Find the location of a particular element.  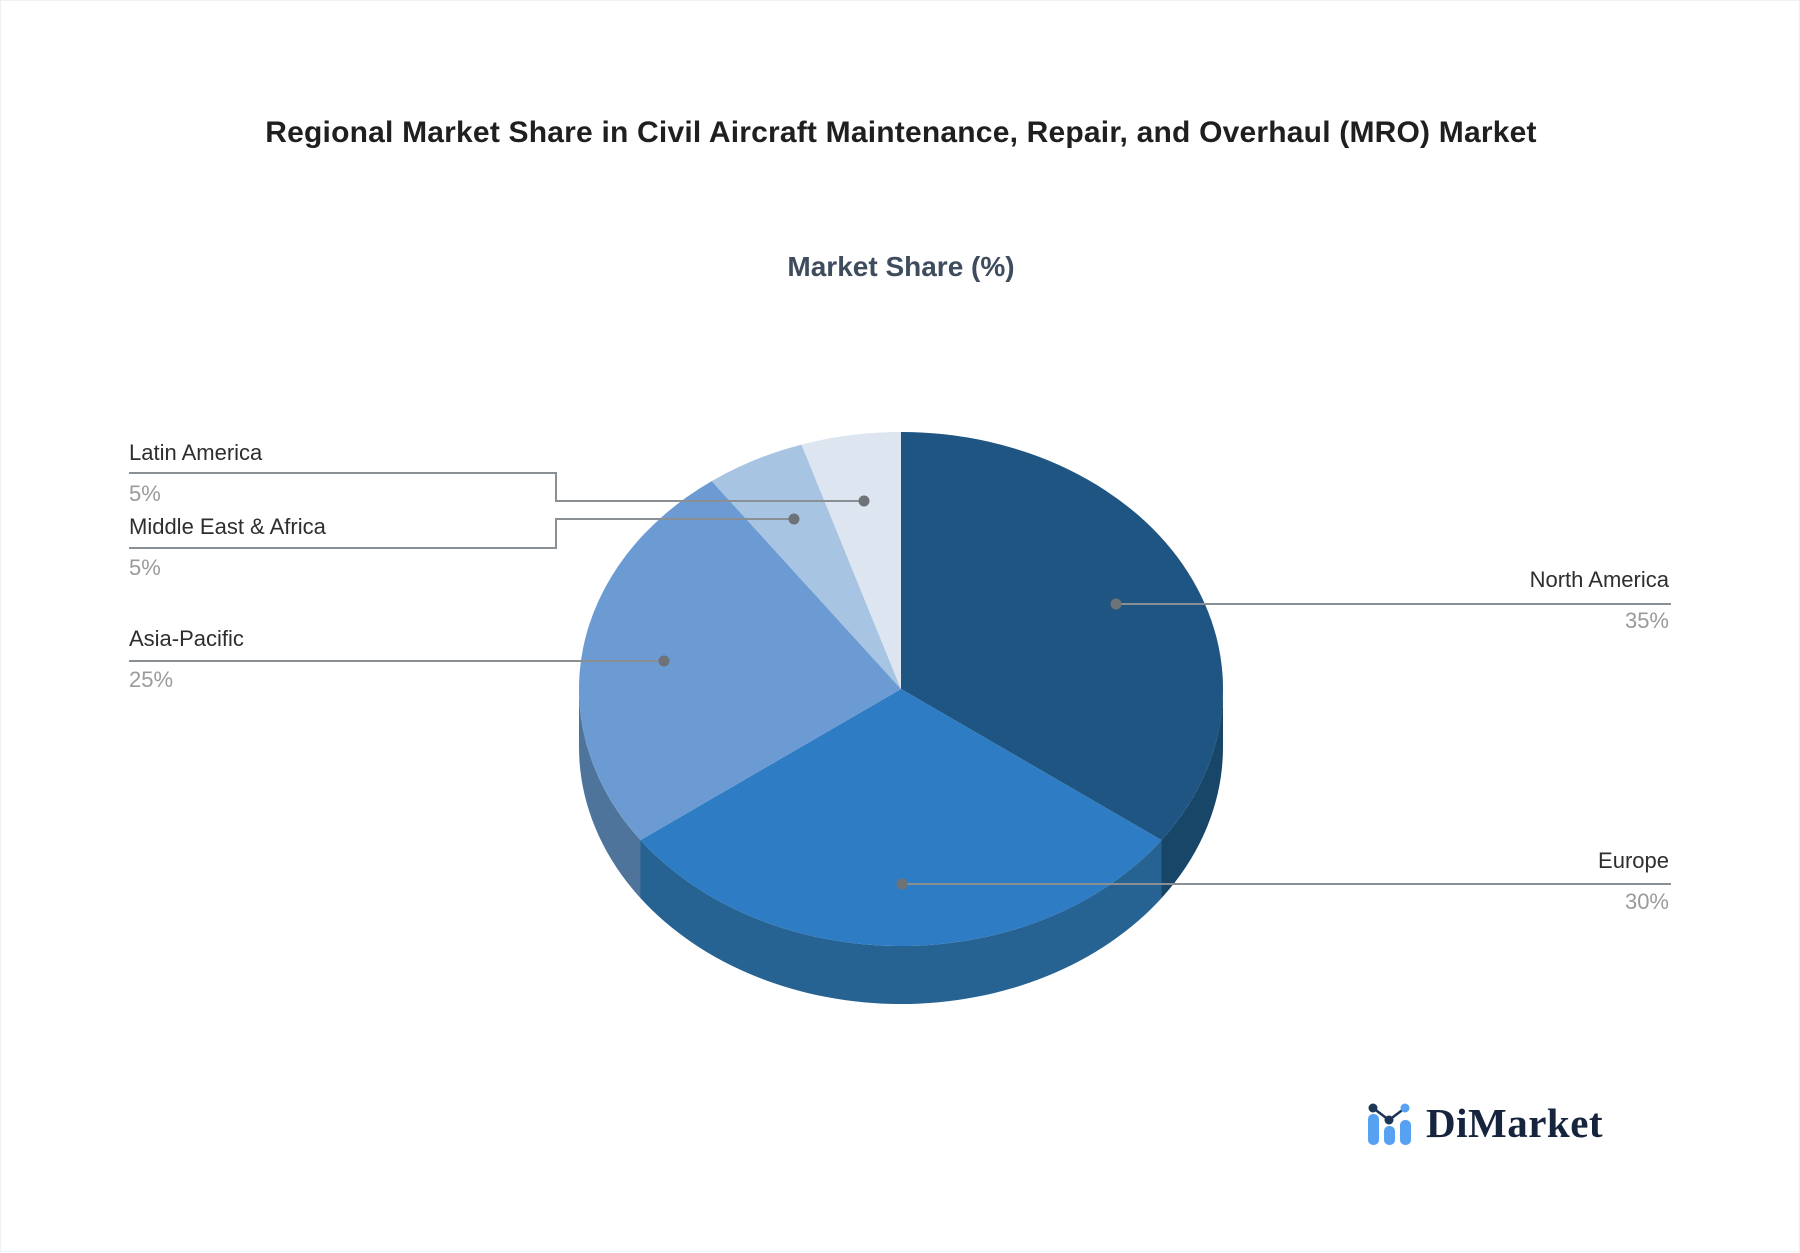

pie-slice-north-america is located at coordinates (1062, 636).